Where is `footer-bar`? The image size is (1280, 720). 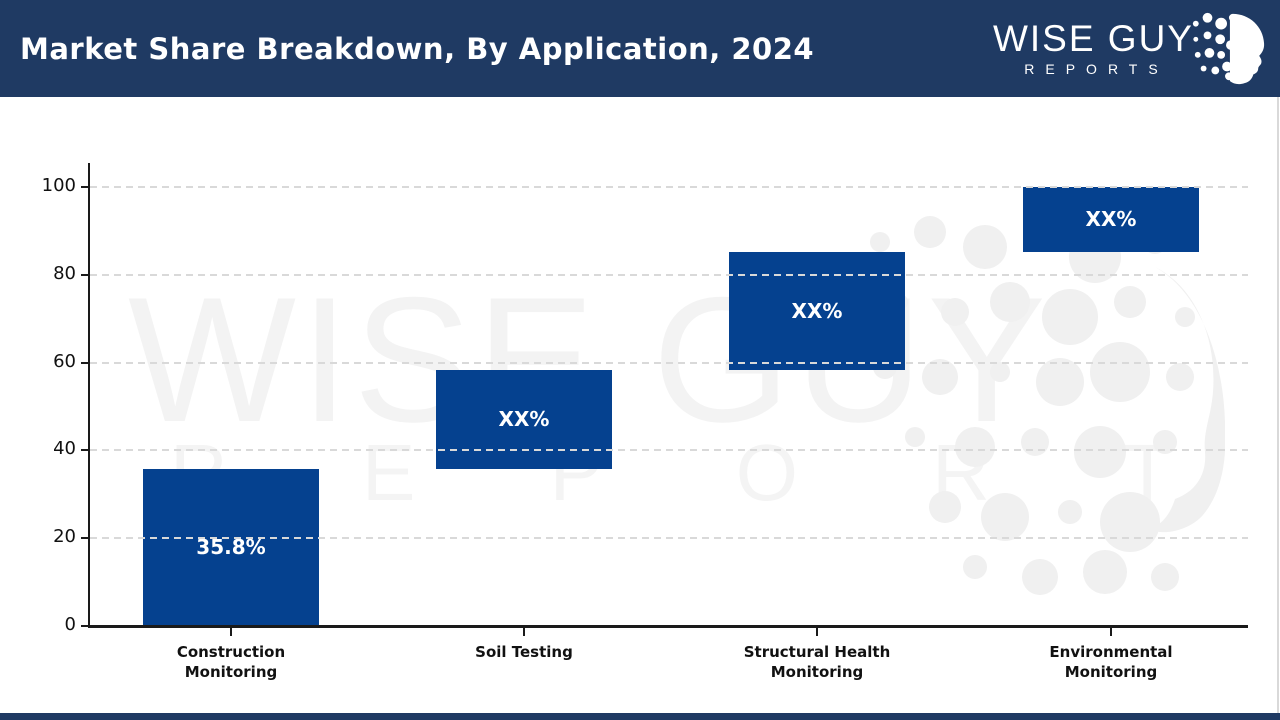
footer-bar is located at coordinates (640, 716).